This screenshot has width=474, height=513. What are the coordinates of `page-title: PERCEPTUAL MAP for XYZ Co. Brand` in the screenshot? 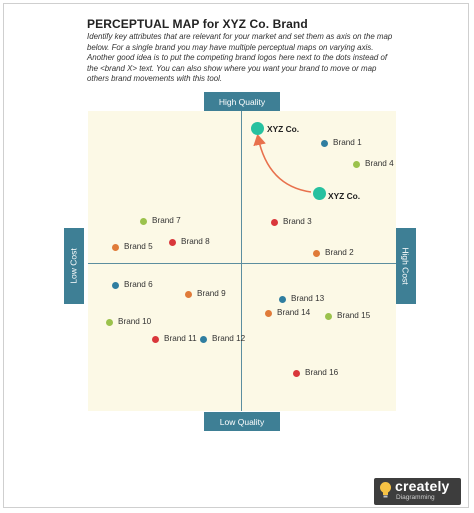 It's located at (197, 24).